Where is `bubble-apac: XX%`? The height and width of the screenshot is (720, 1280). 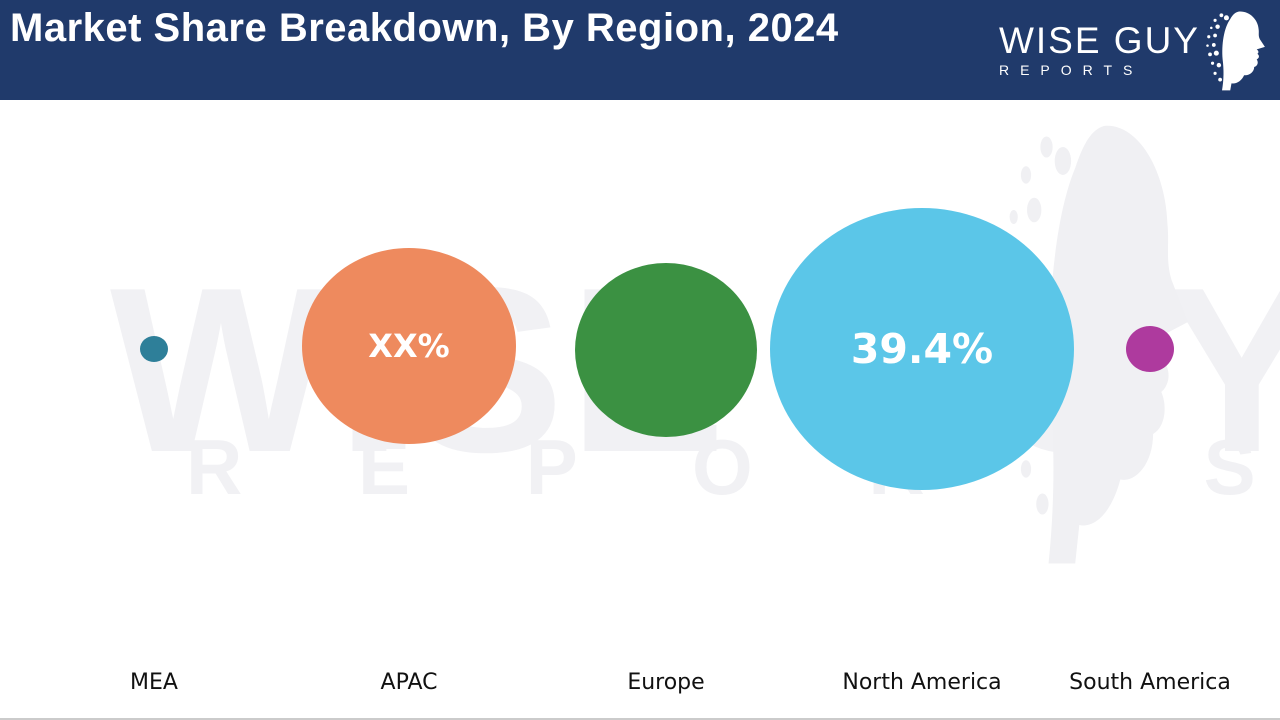 bubble-apac: XX% is located at coordinates (409, 346).